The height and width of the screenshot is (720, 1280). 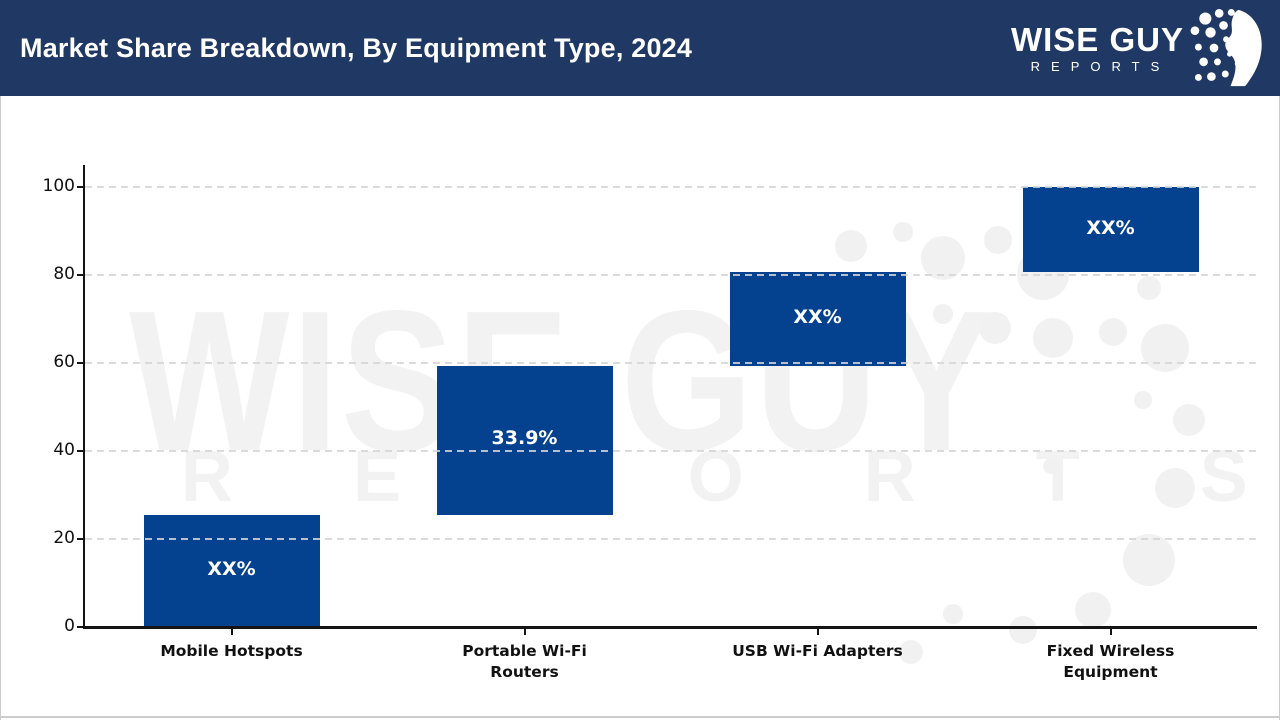 What do you see at coordinates (69, 626) in the screenshot?
I see `y-tick-label-0: 0` at bounding box center [69, 626].